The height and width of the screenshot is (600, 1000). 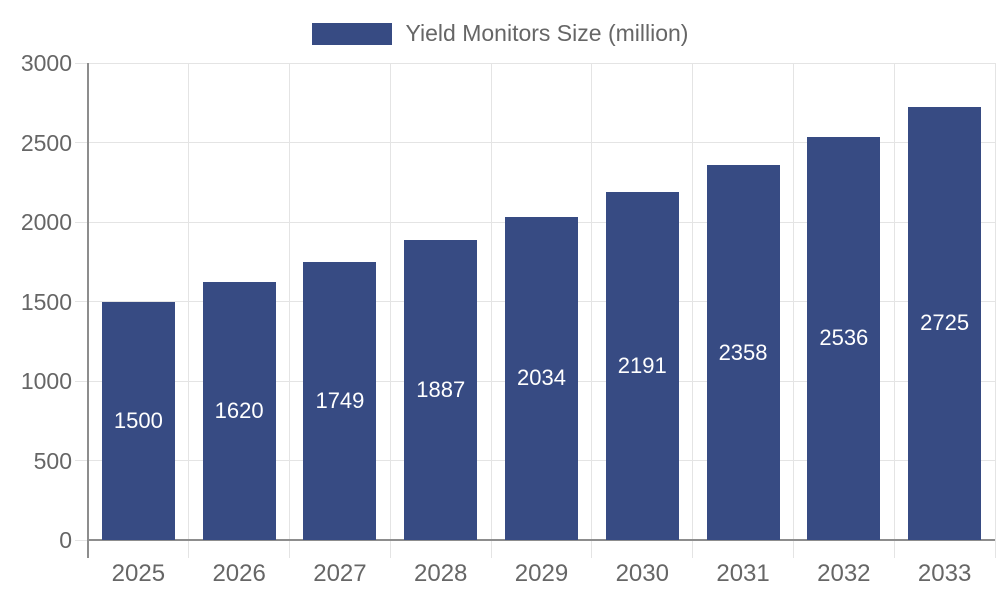 What do you see at coordinates (547, 33) in the screenshot?
I see `legend-label: Yield Monitors Size (million)` at bounding box center [547, 33].